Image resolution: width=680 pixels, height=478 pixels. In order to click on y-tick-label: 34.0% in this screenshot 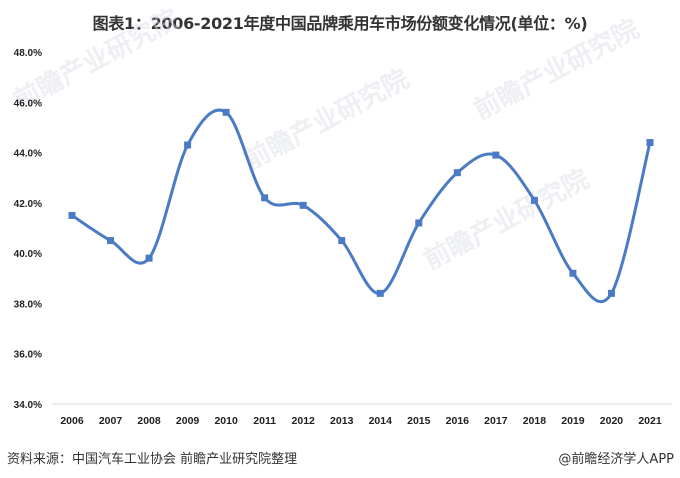, I will do `click(28, 405)`.